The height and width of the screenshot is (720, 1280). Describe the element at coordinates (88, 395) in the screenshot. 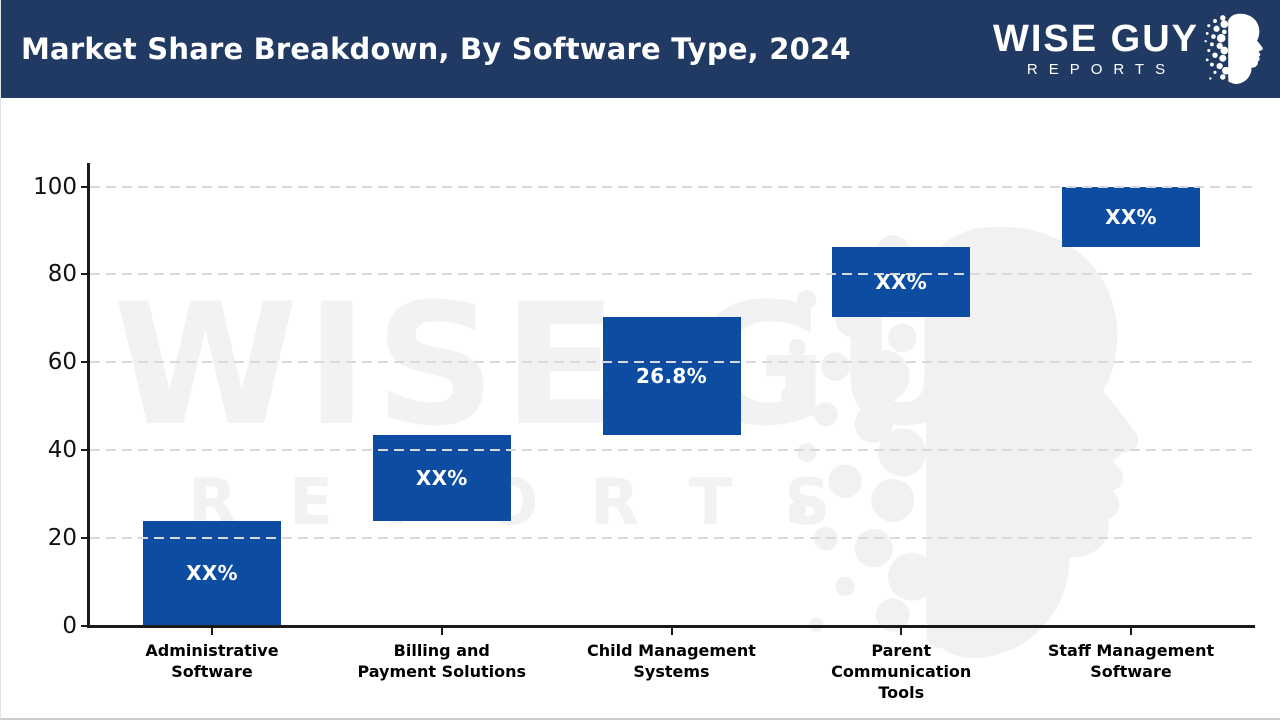

I see `y-axis-line` at that location.